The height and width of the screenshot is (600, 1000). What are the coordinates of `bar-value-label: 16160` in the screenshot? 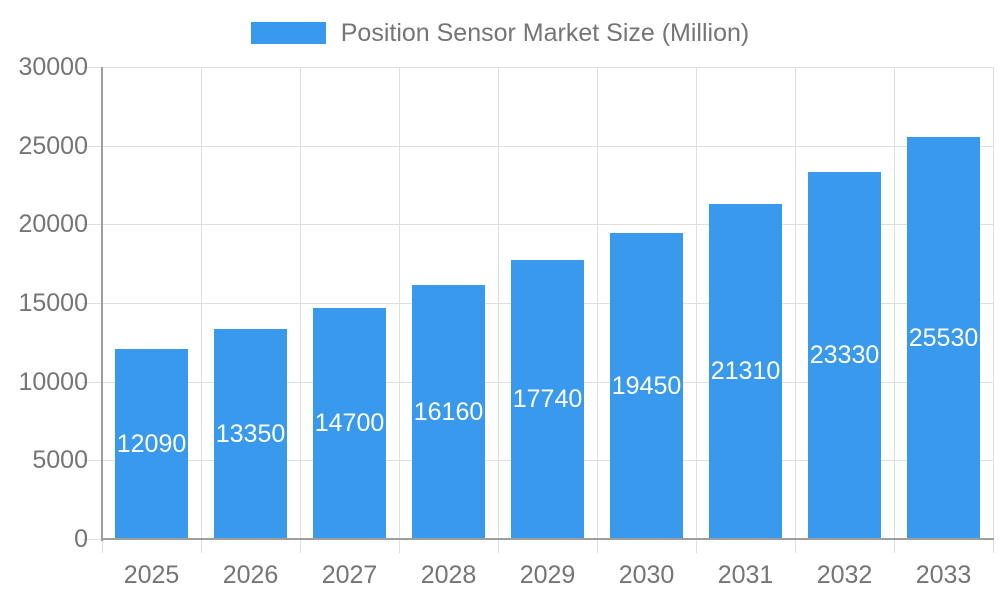 It's located at (448, 412).